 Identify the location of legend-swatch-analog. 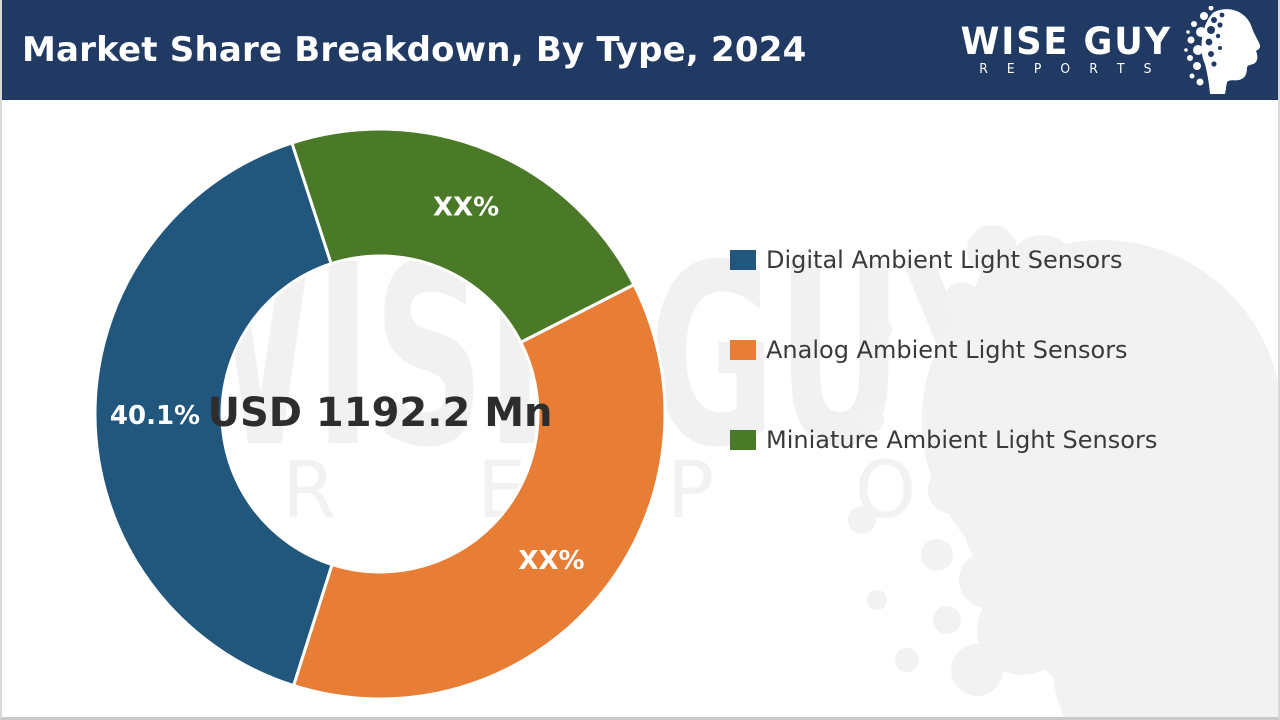
(743, 350).